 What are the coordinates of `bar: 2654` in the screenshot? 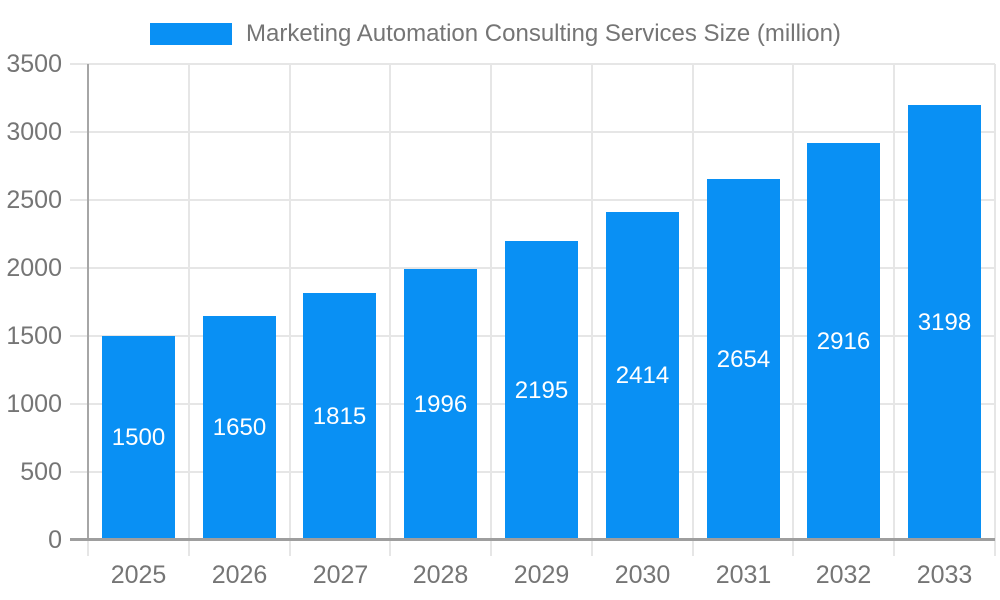 It's located at (743, 359).